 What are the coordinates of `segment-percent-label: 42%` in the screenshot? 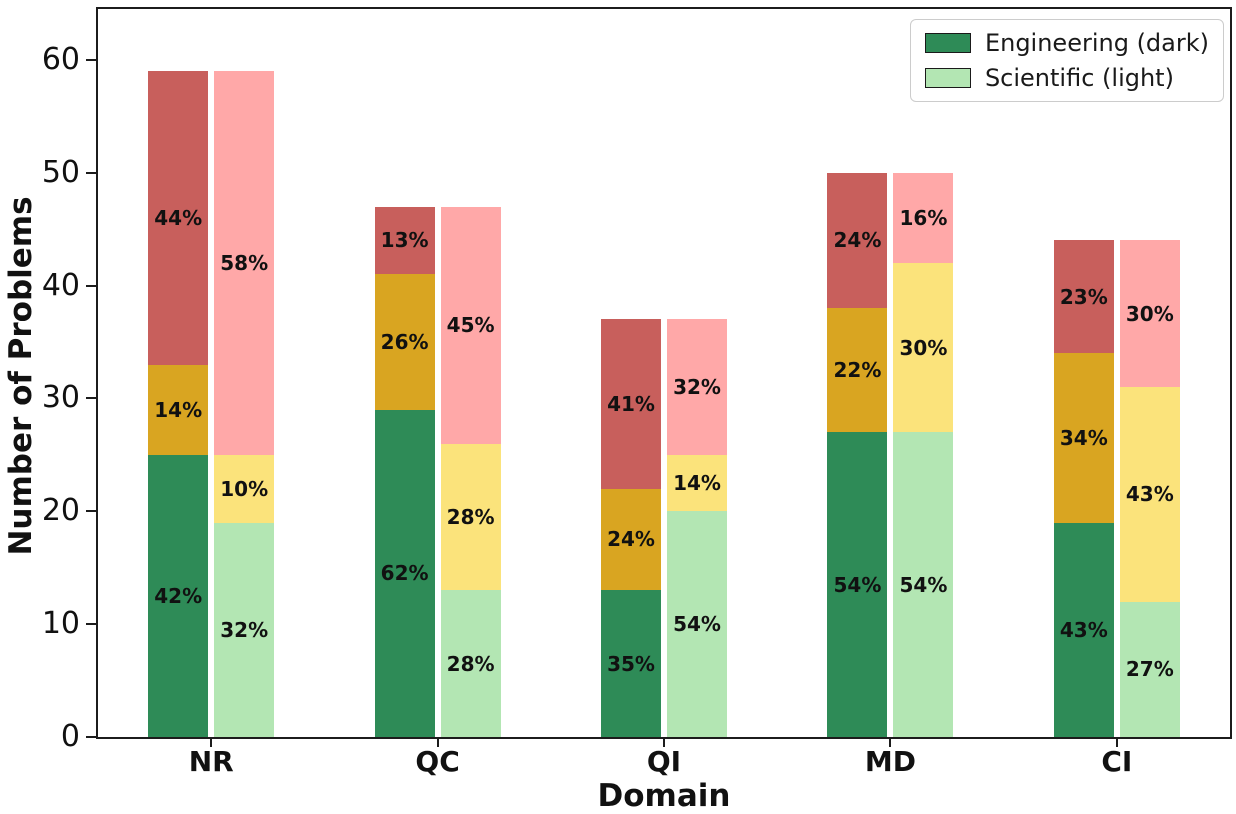 It's located at (178, 595).